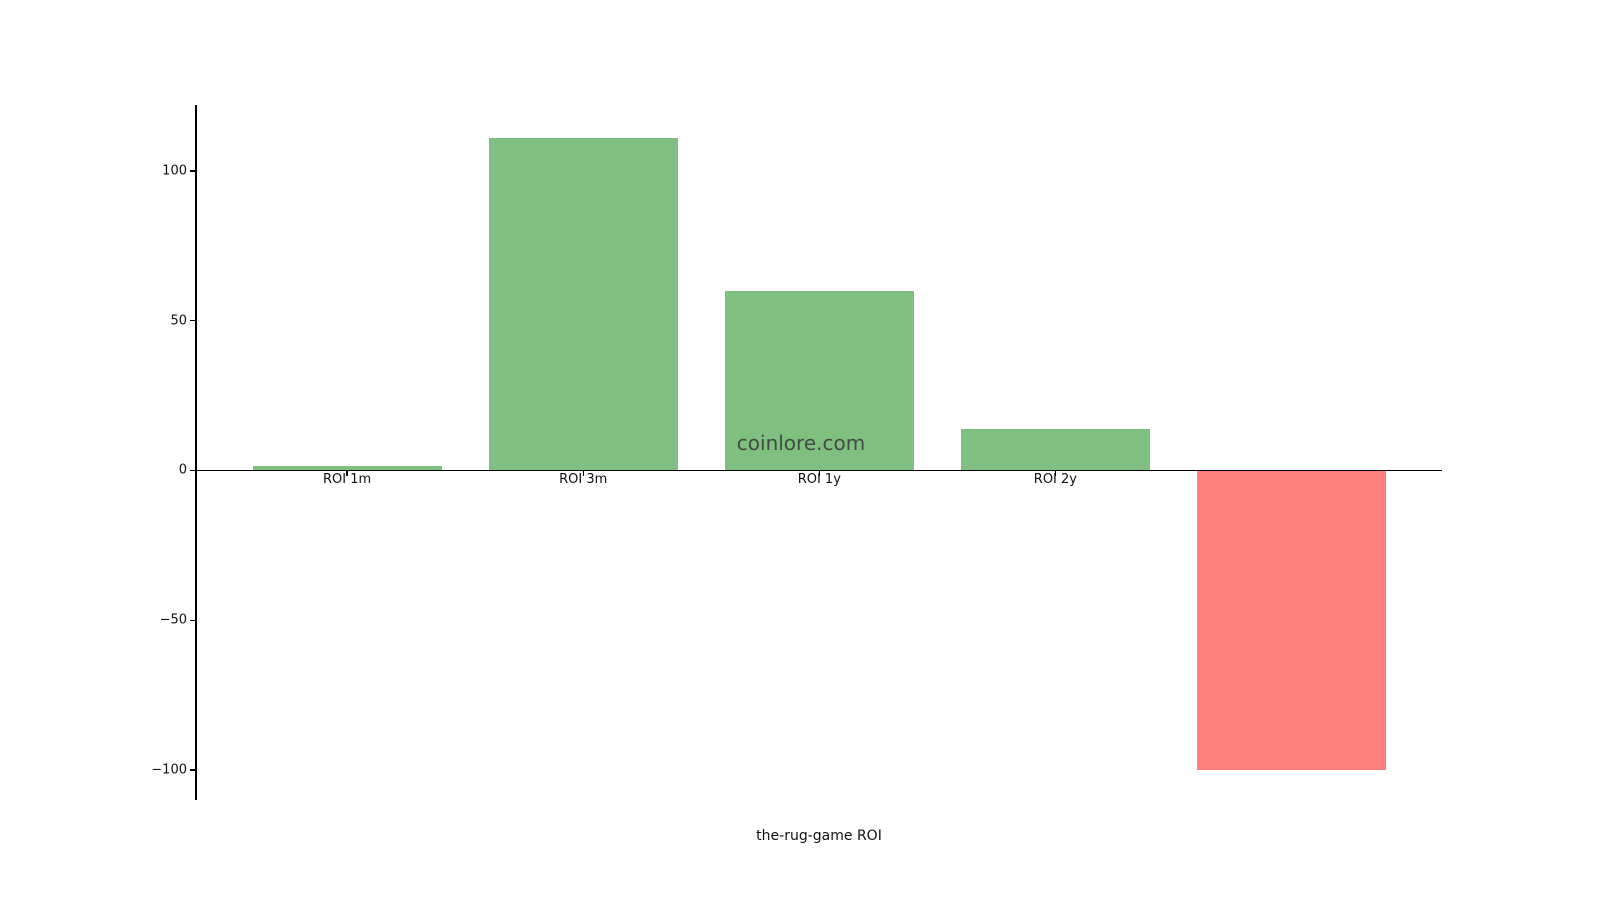  I want to click on y-tick-label: −50, so click(173, 620).